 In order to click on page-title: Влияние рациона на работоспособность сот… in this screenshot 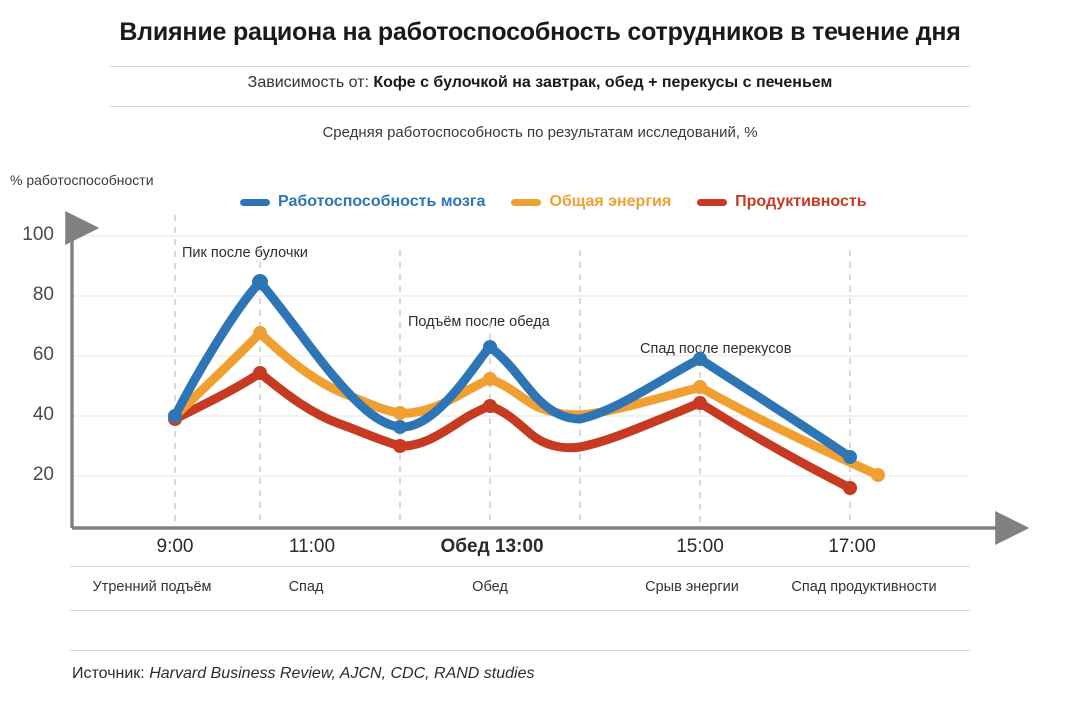, I will do `click(540, 32)`.